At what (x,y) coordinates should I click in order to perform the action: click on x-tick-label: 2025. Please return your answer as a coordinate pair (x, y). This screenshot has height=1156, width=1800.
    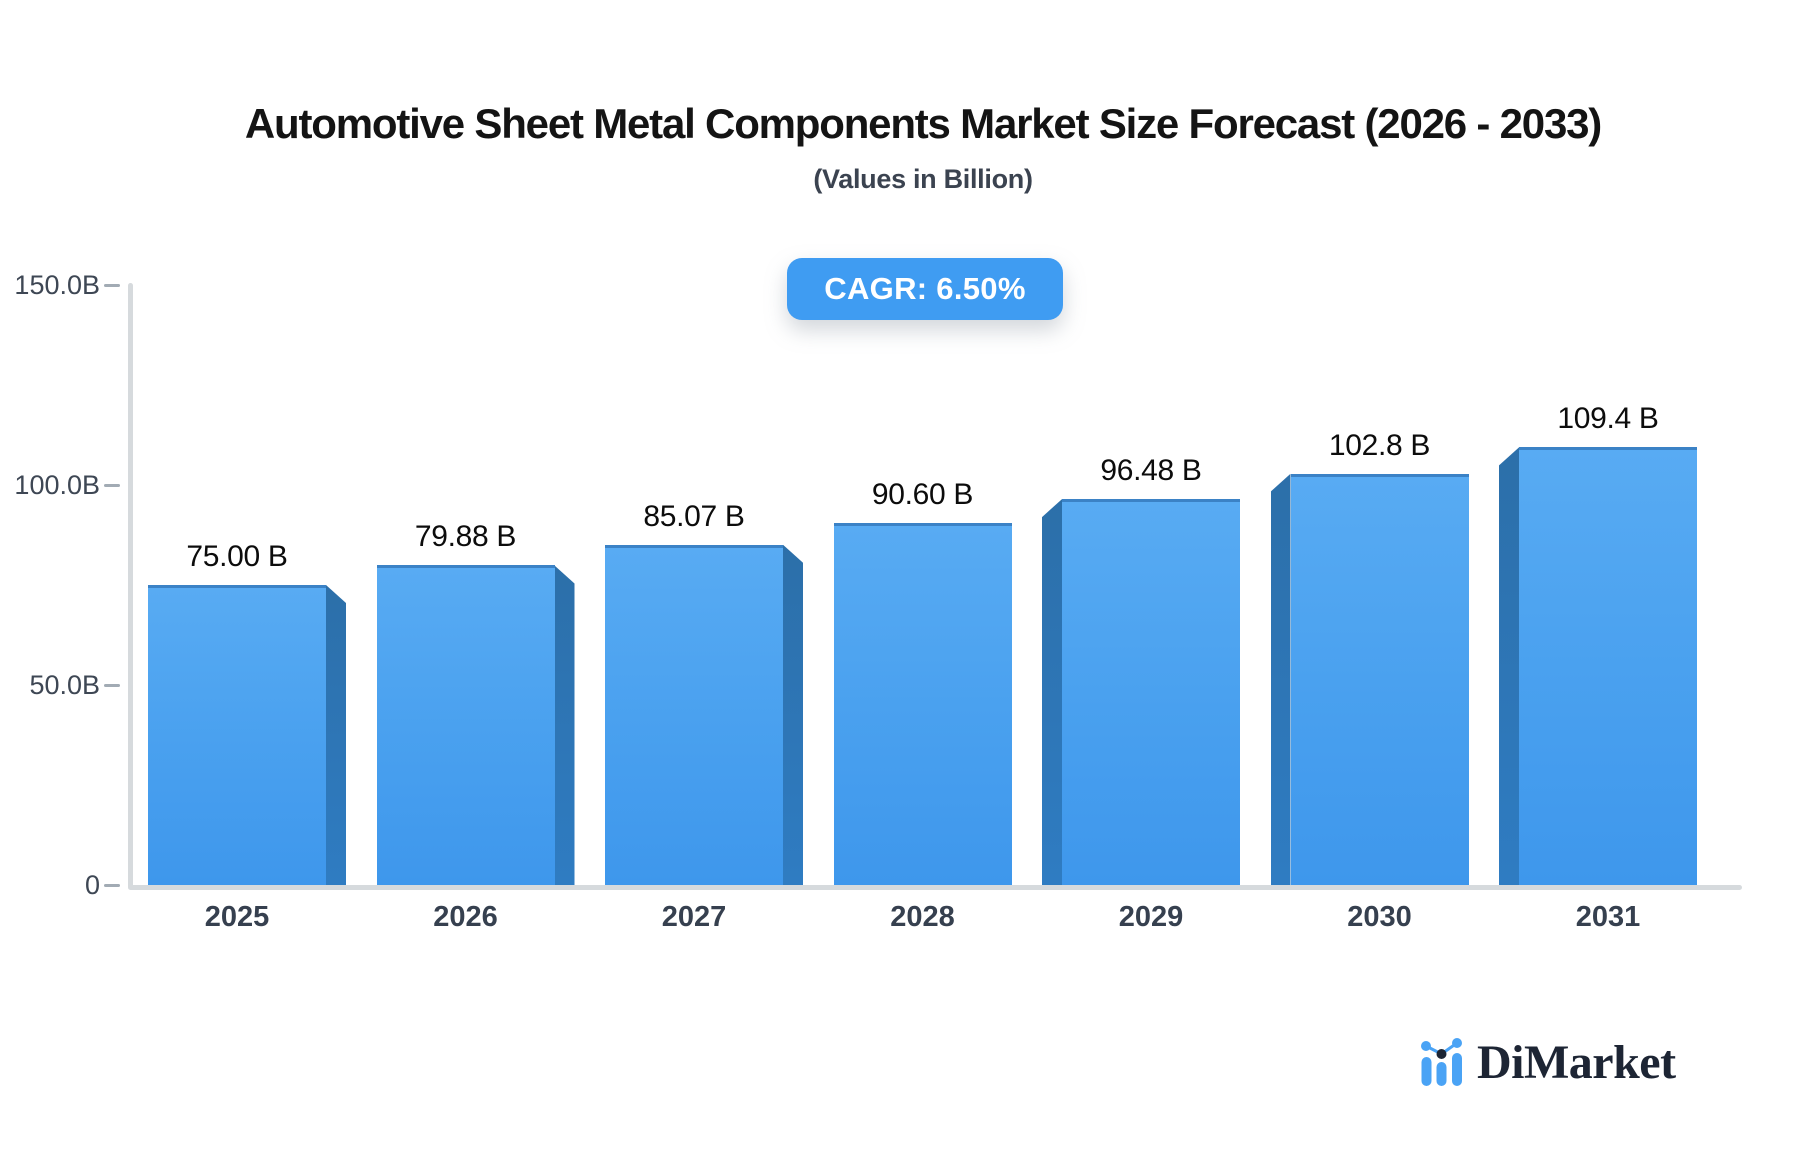
    Looking at the image, I should click on (237, 917).